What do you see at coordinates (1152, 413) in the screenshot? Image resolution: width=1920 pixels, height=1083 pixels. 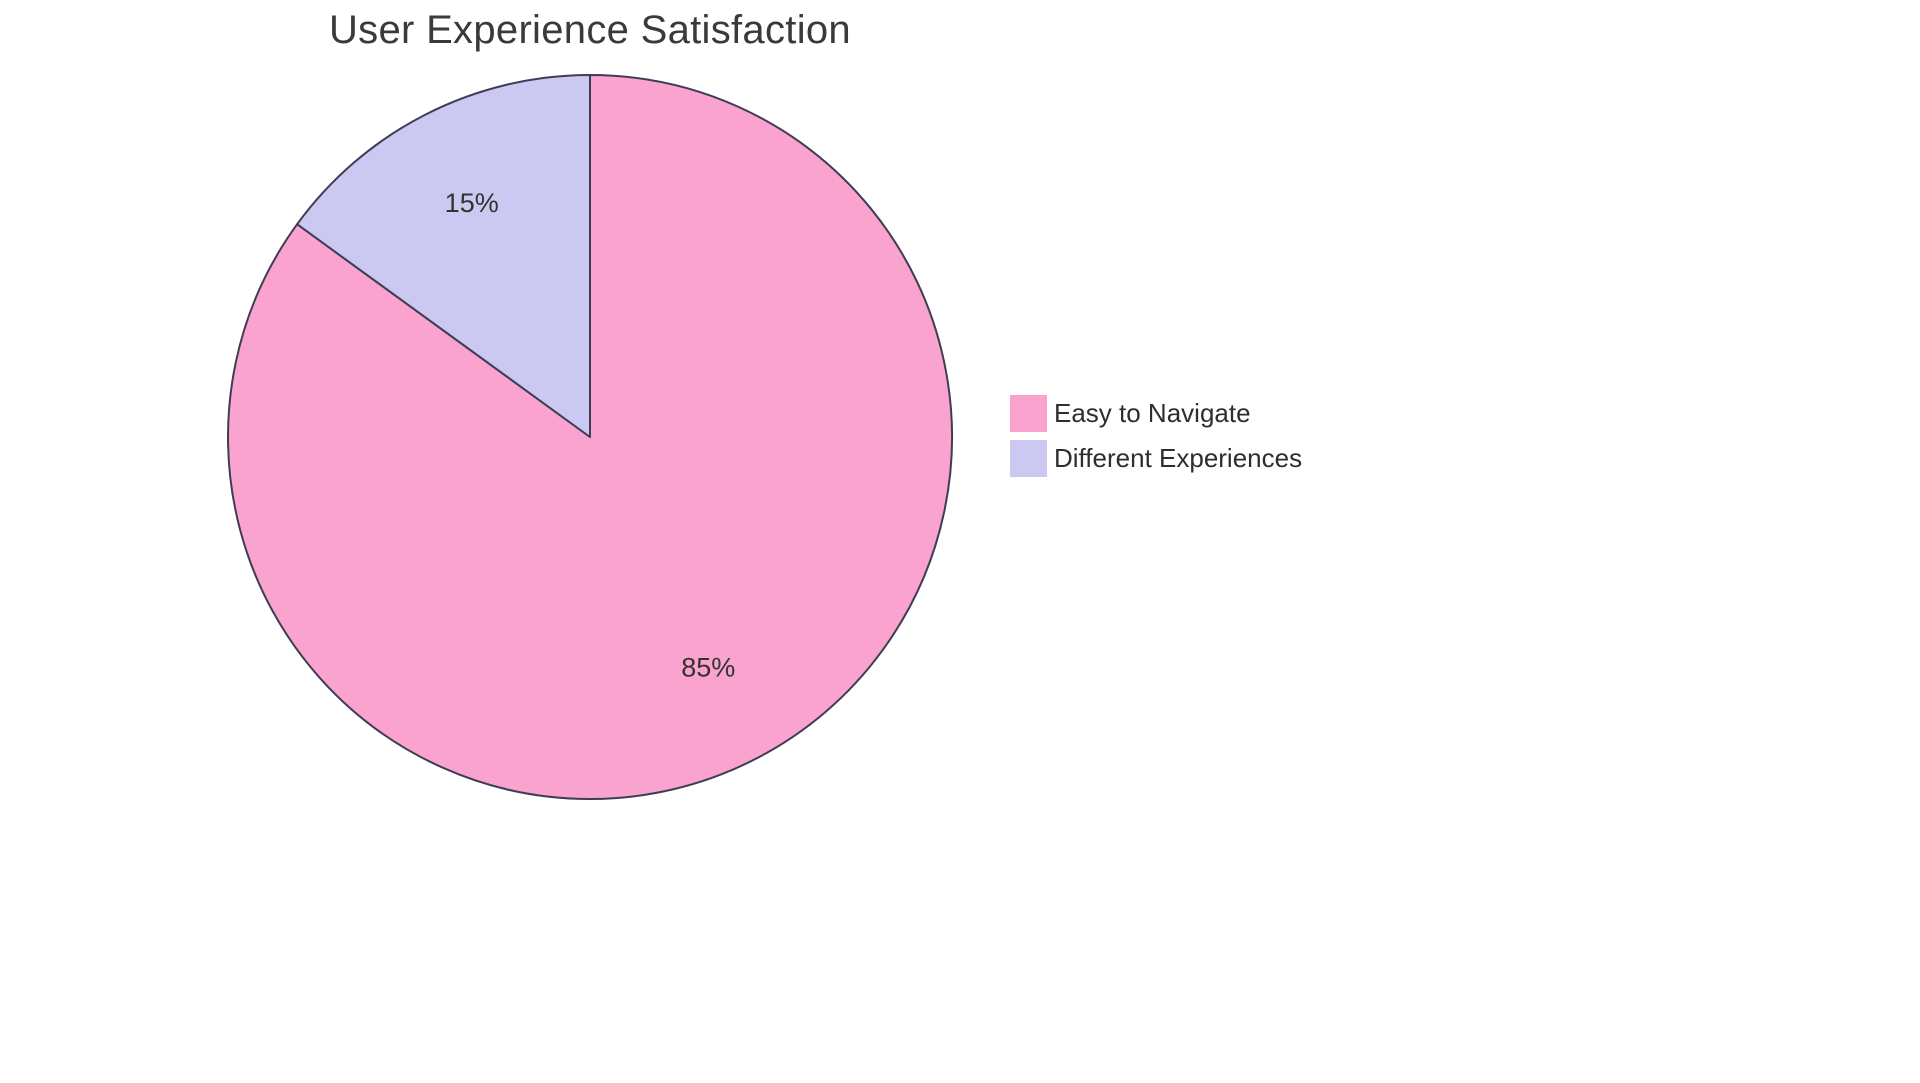 I see `legend-label-easy-to-navigate: Easy to Navigate` at bounding box center [1152, 413].